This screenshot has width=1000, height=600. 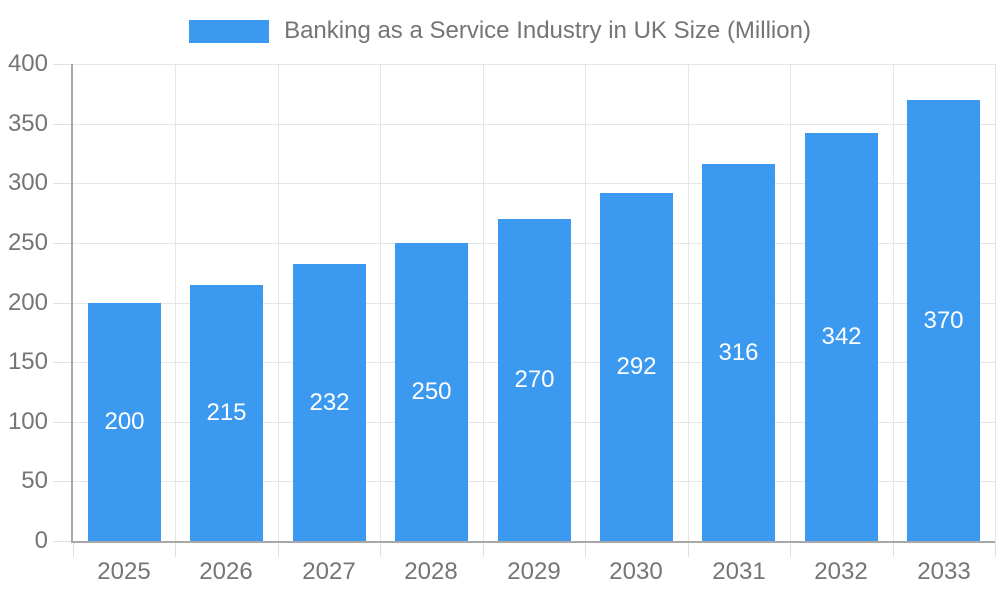 I want to click on y-axis-label: 150, so click(x=27, y=361).